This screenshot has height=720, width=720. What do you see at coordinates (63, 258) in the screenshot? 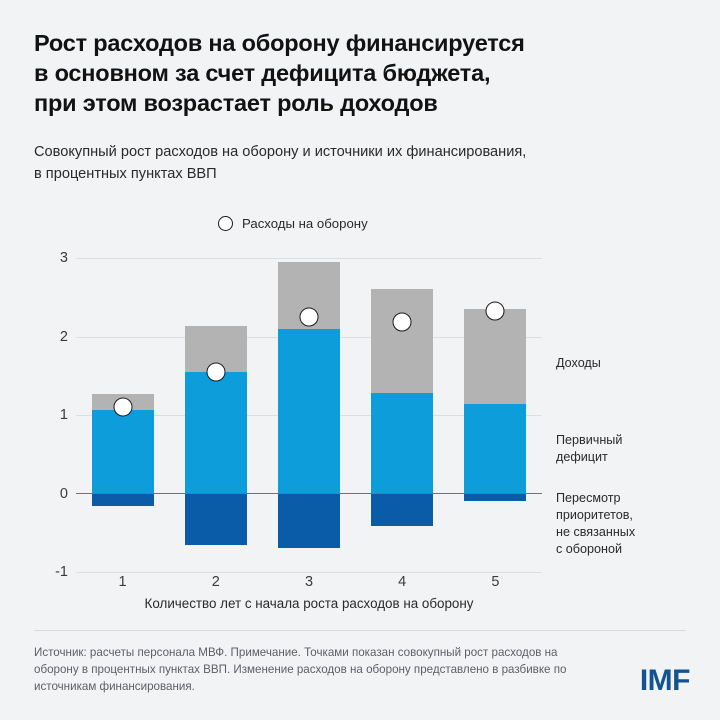
I see `y-axis-tick-3: 3` at bounding box center [63, 258].